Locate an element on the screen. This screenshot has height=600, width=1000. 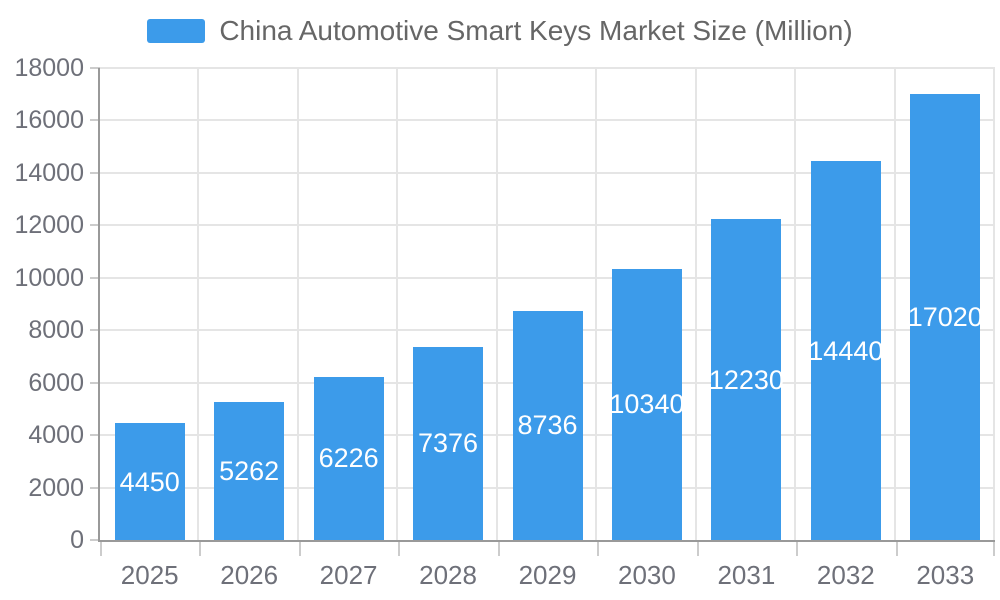
x-axis-tick-label: 2026 is located at coordinates (249, 575).